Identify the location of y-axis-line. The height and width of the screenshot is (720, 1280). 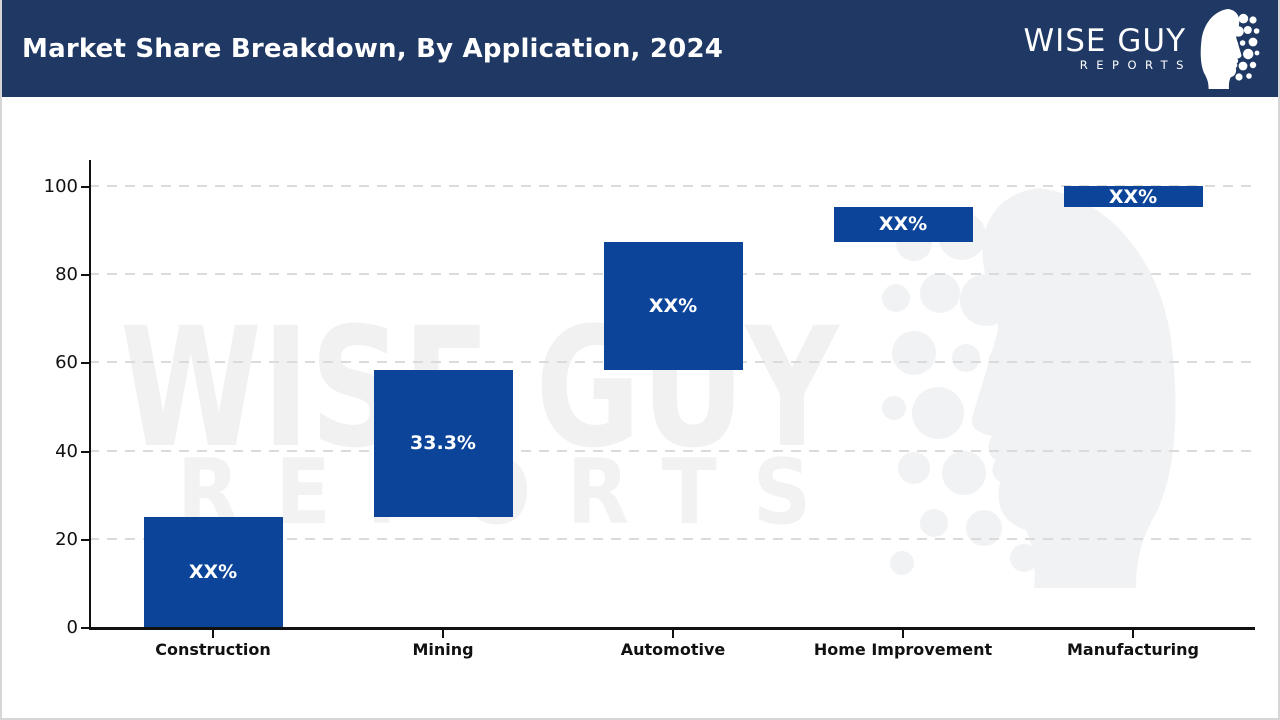
(90, 395).